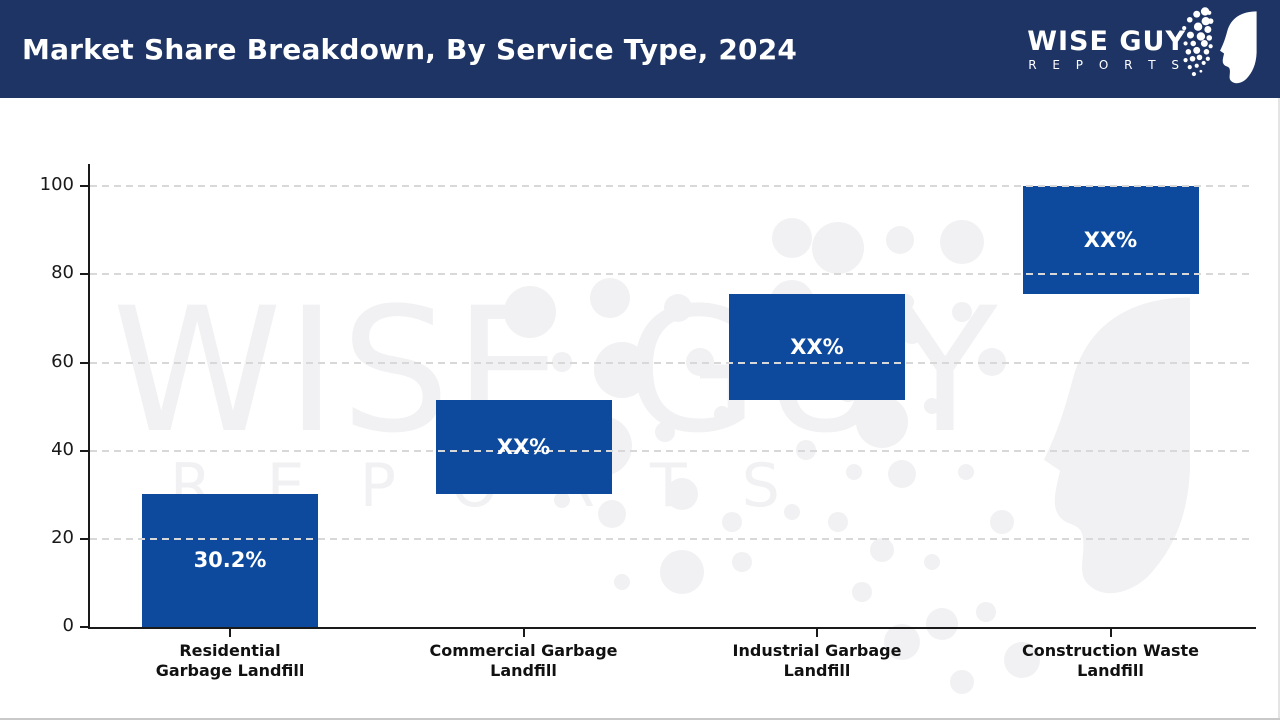  Describe the element at coordinates (1279, 408) in the screenshot. I see `right-edge-line` at that location.